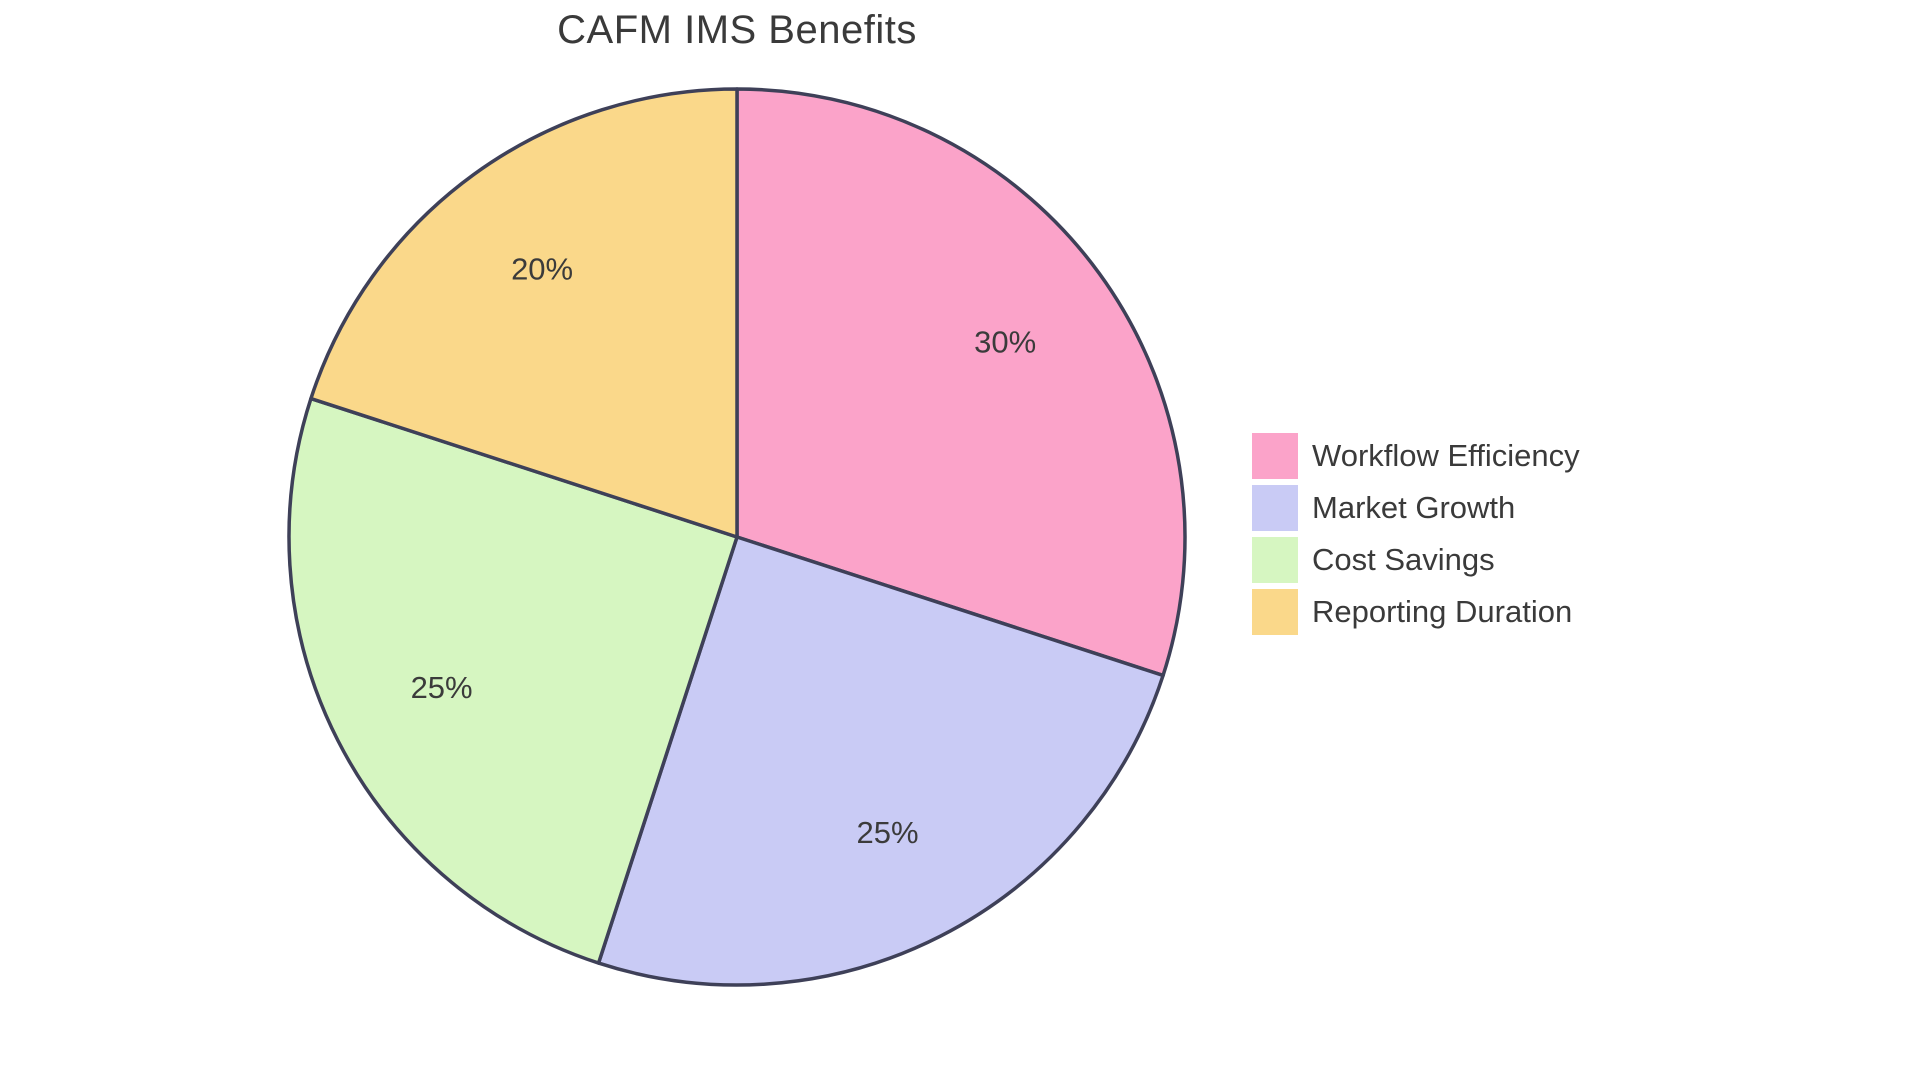 Image resolution: width=1920 pixels, height=1083 pixels. What do you see at coordinates (524, 313) in the screenshot?
I see `pie-slice-reporting-duration` at bounding box center [524, 313].